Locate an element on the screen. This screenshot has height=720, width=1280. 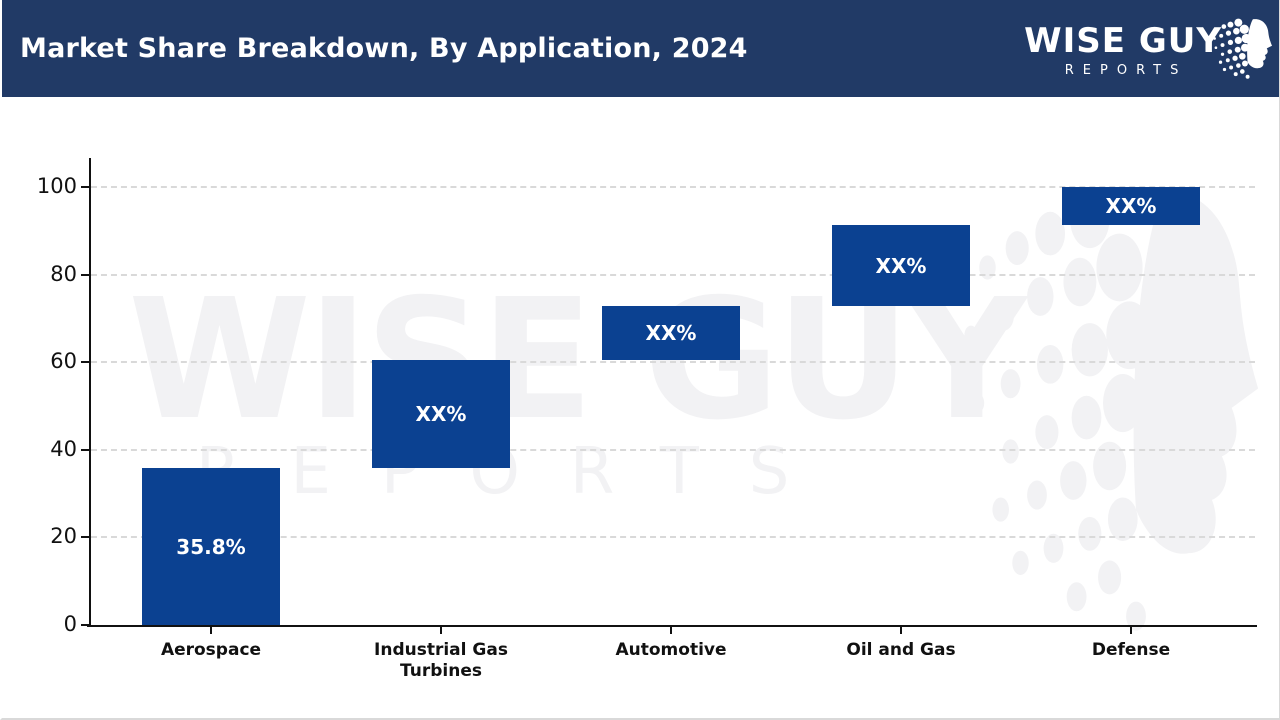
bar-industrial-gas-turbines: XX% is located at coordinates (441, 414).